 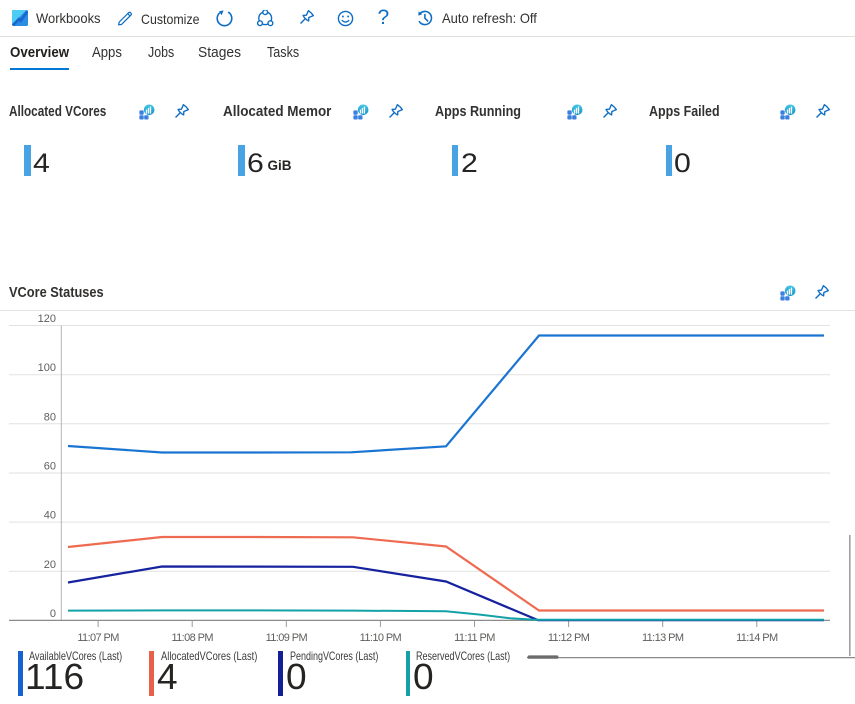 I want to click on svg-text: 120, so click(x=47, y=319).